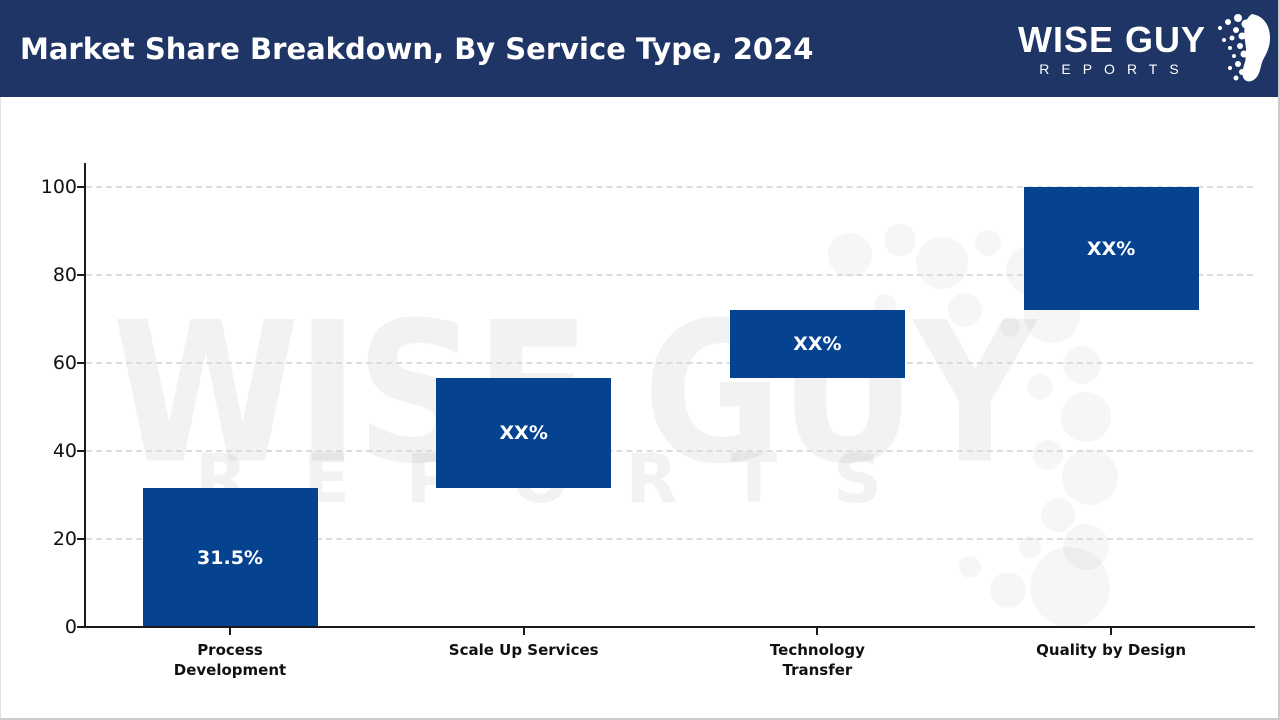 The height and width of the screenshot is (720, 1280). I want to click on image-border-right, so click(1279, 360).